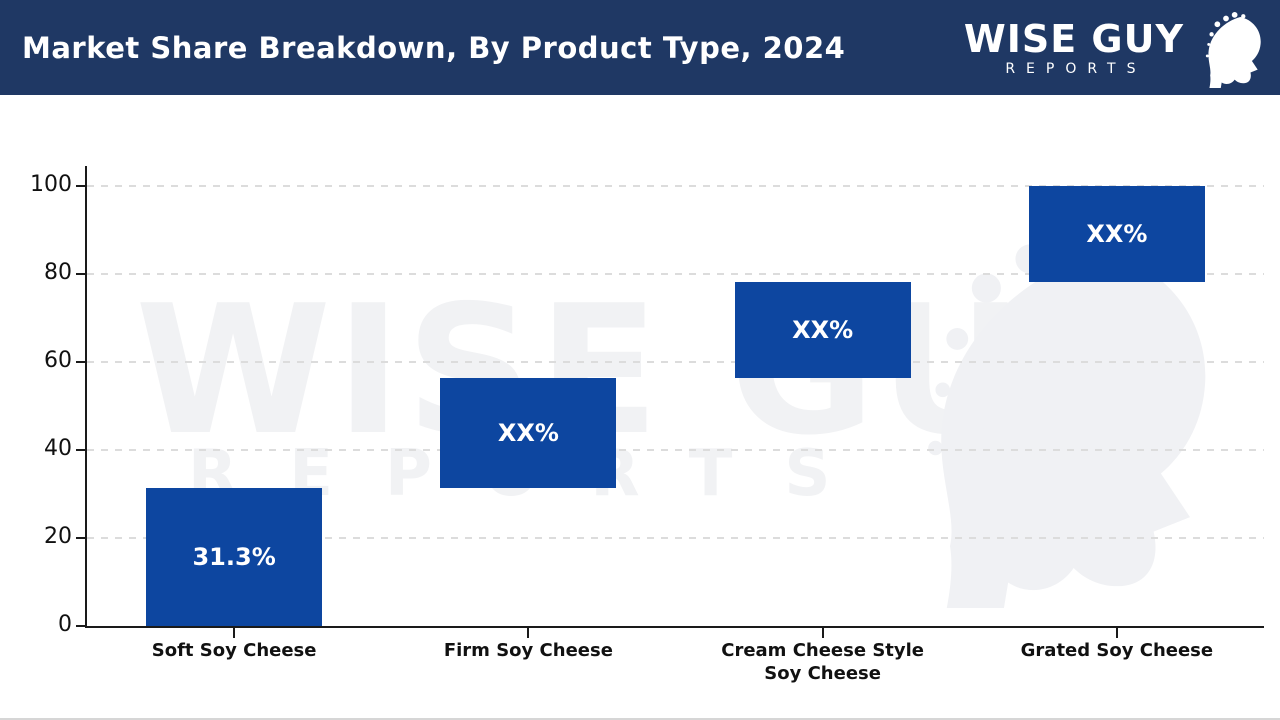 The width and height of the screenshot is (1280, 720). I want to click on brand-subname: REPORTS, so click(1076, 69).